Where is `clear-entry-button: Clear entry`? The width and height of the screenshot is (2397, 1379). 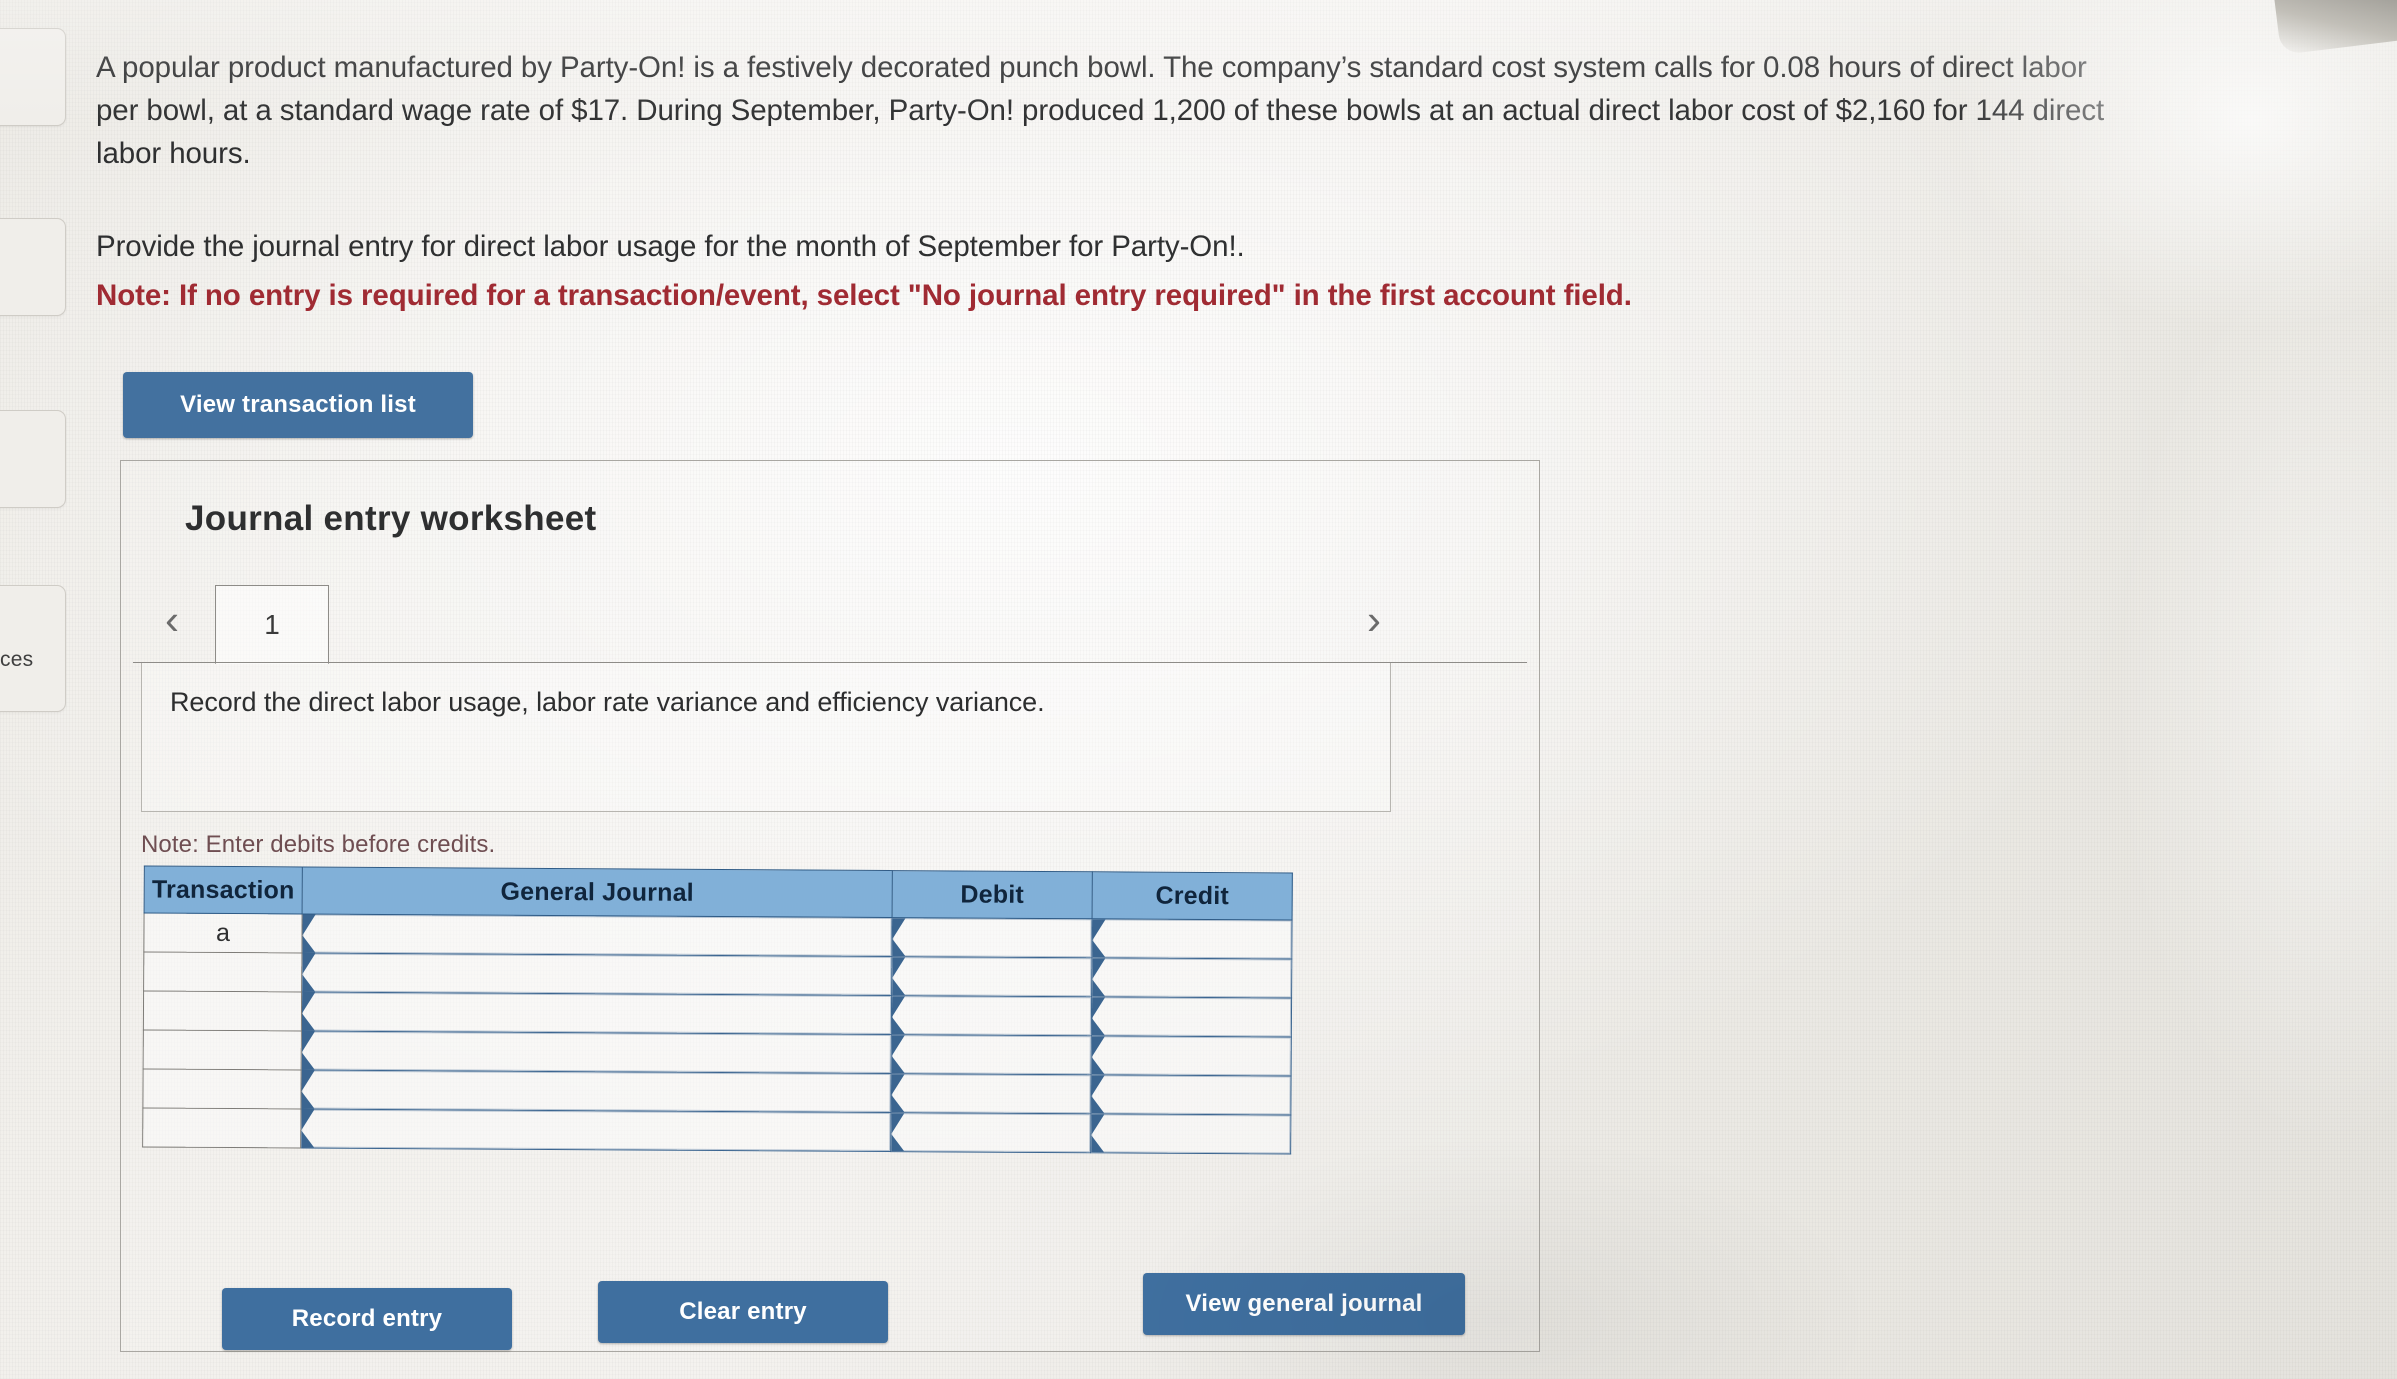 clear-entry-button: Clear entry is located at coordinates (743, 1312).